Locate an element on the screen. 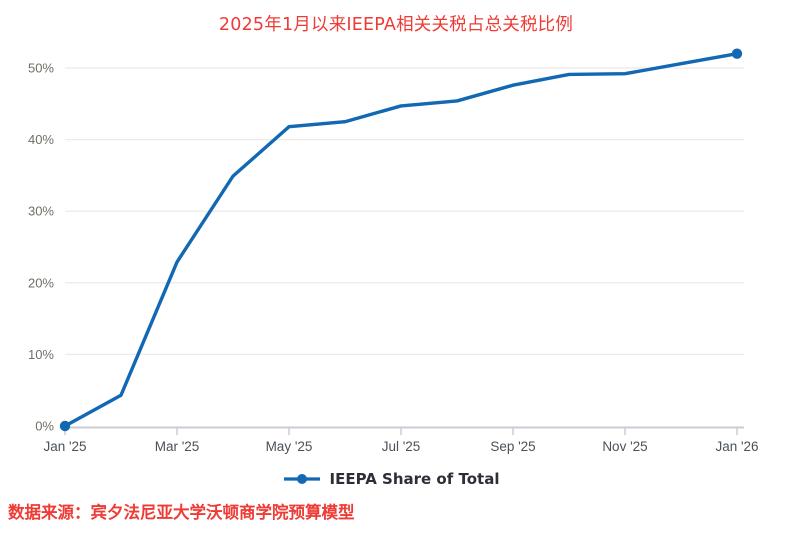 The image size is (809, 535). x-axis-tick-label: Nov '25 is located at coordinates (624, 446).